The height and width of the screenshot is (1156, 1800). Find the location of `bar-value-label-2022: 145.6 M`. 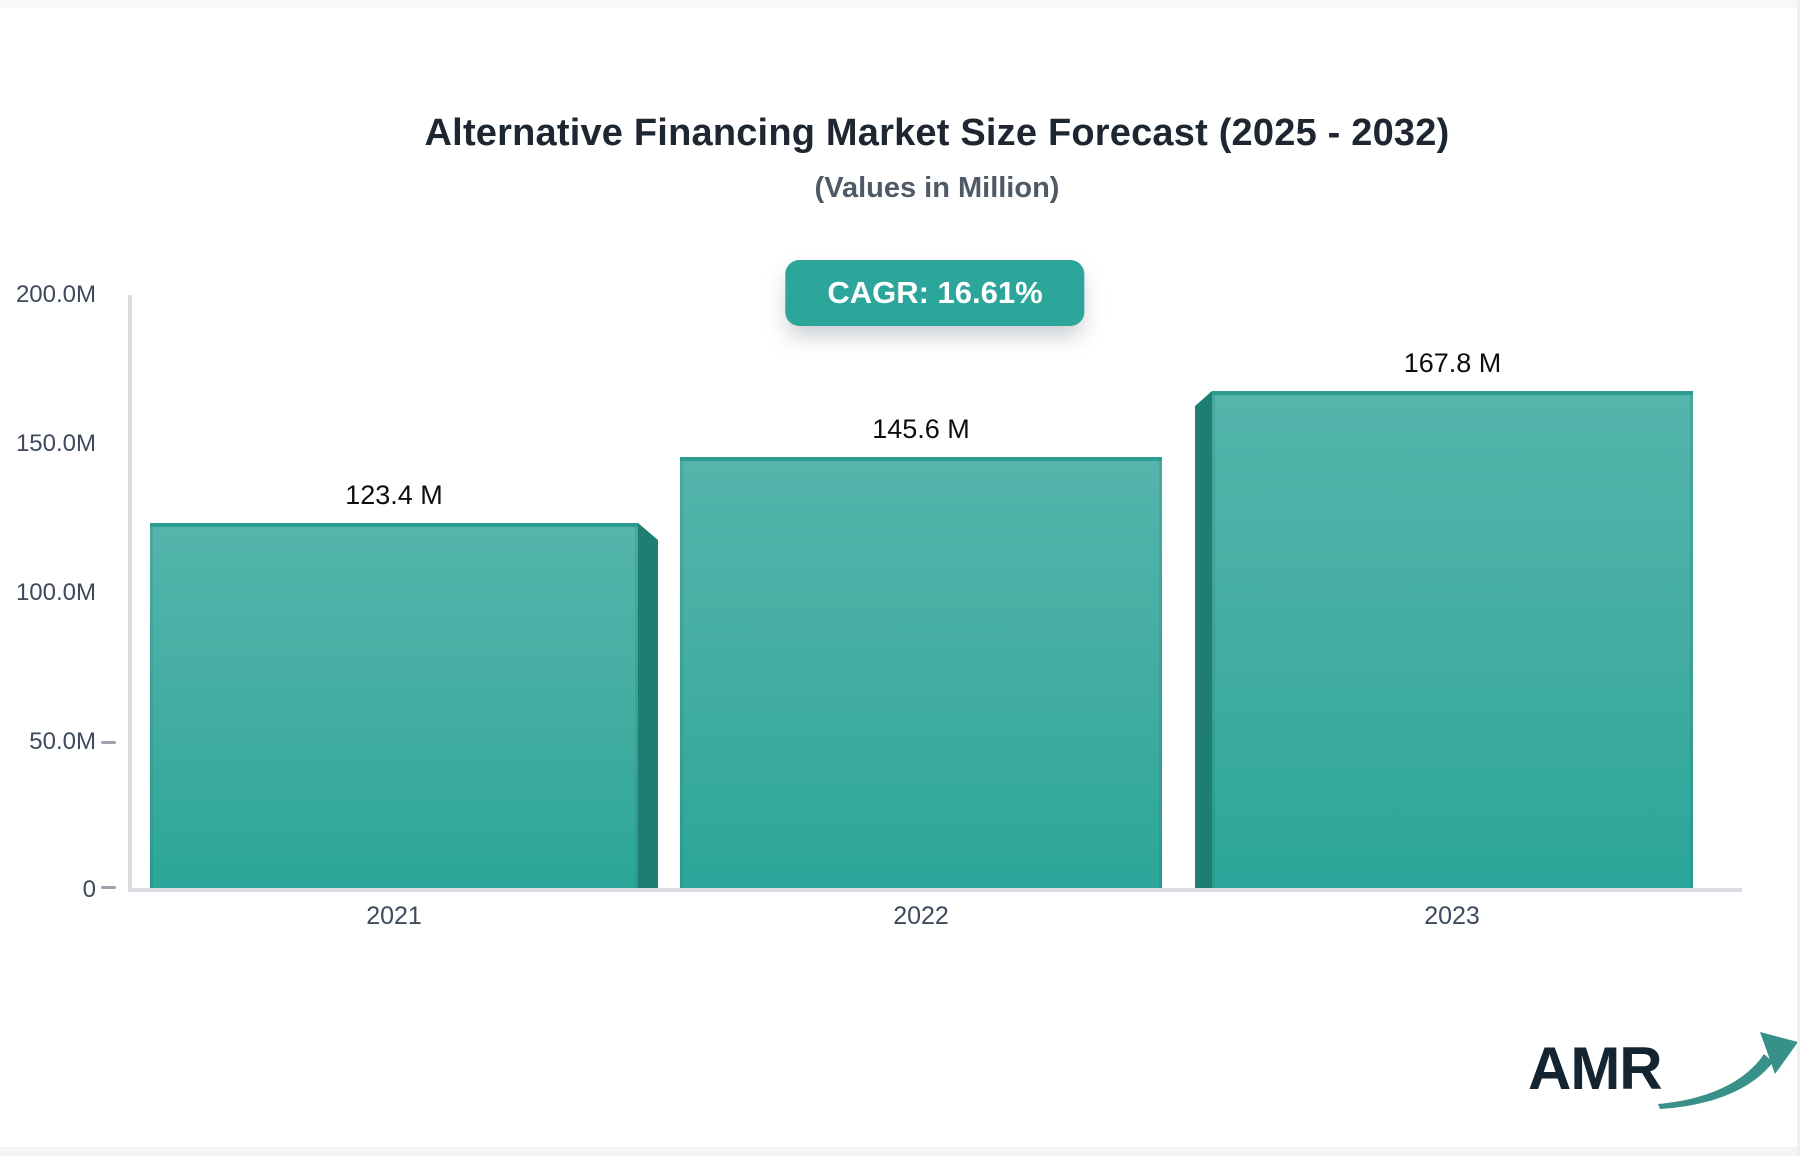

bar-value-label-2022: 145.6 M is located at coordinates (921, 429).